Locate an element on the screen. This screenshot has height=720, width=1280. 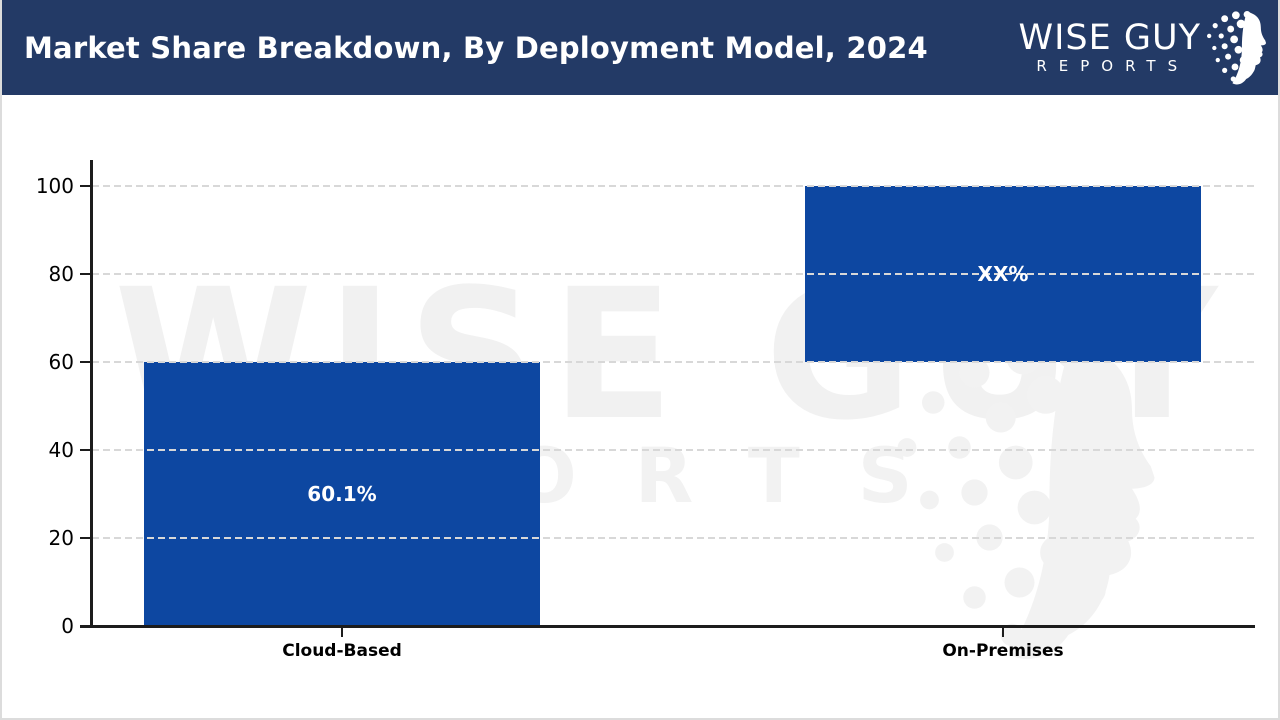
wiseguy-logo: WISE GUY REPORTS is located at coordinates (1142, 48).